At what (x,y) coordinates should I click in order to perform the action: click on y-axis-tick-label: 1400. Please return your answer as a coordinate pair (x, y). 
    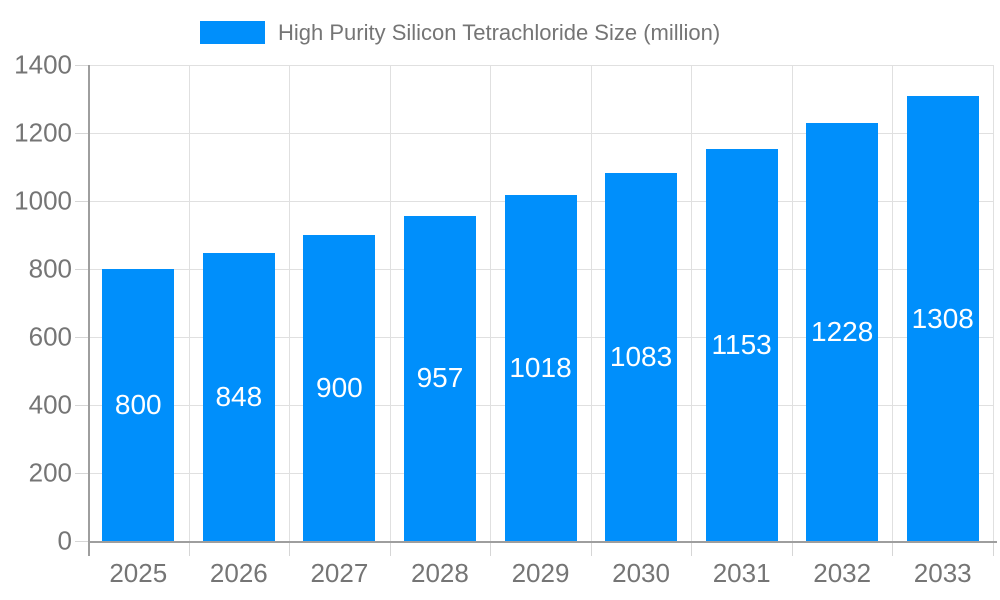
    Looking at the image, I should click on (43, 64).